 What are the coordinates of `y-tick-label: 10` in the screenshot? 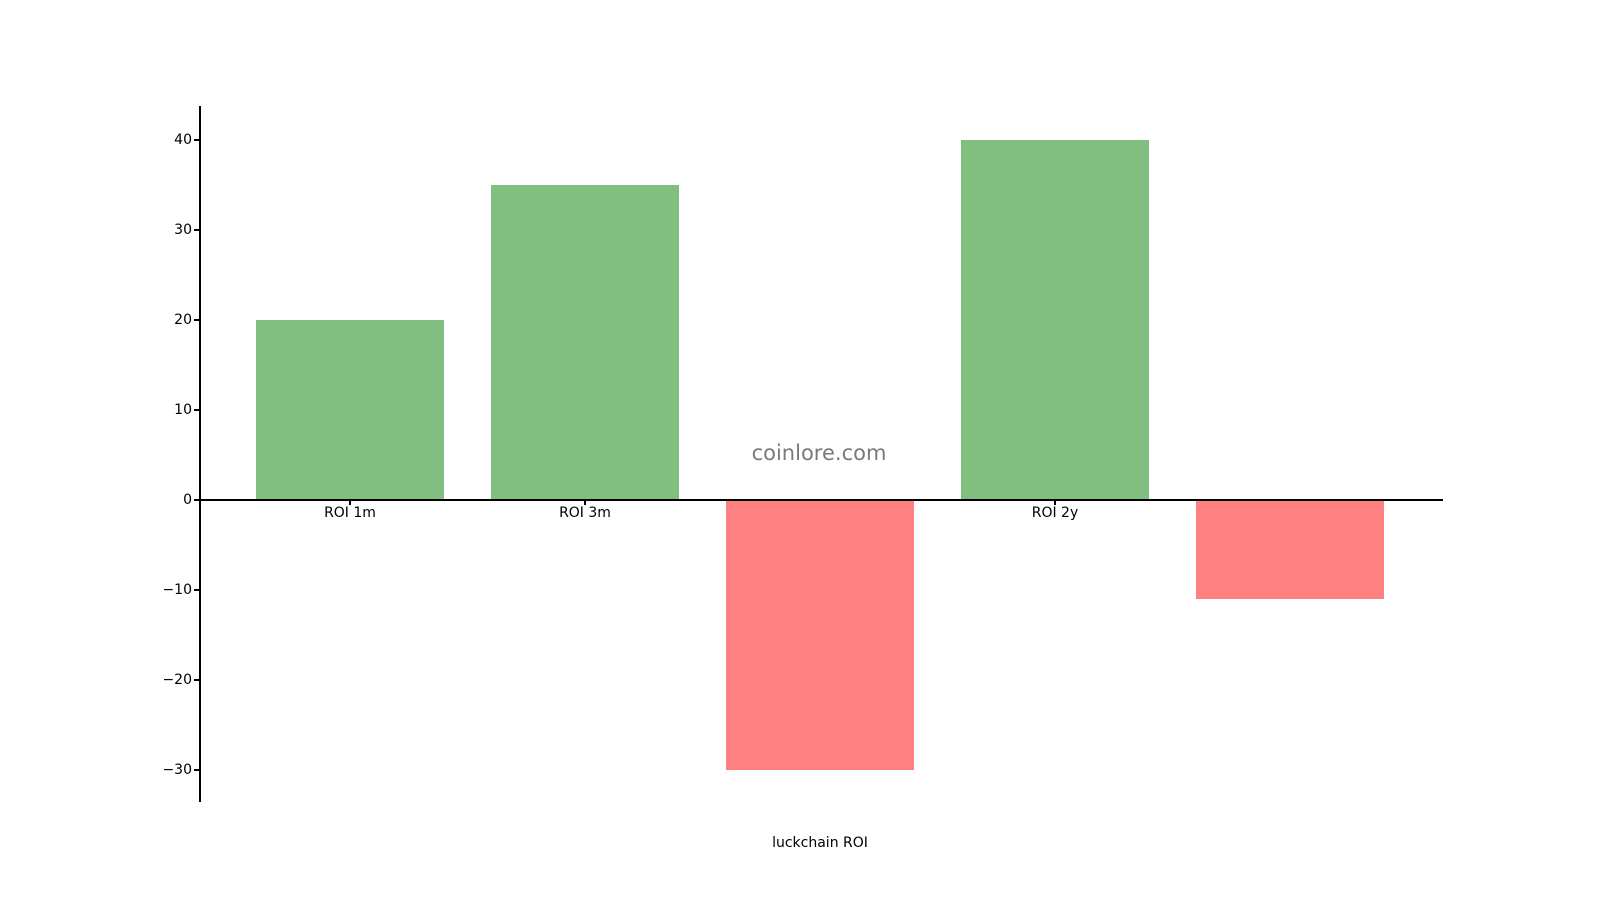 It's located at (183, 410).